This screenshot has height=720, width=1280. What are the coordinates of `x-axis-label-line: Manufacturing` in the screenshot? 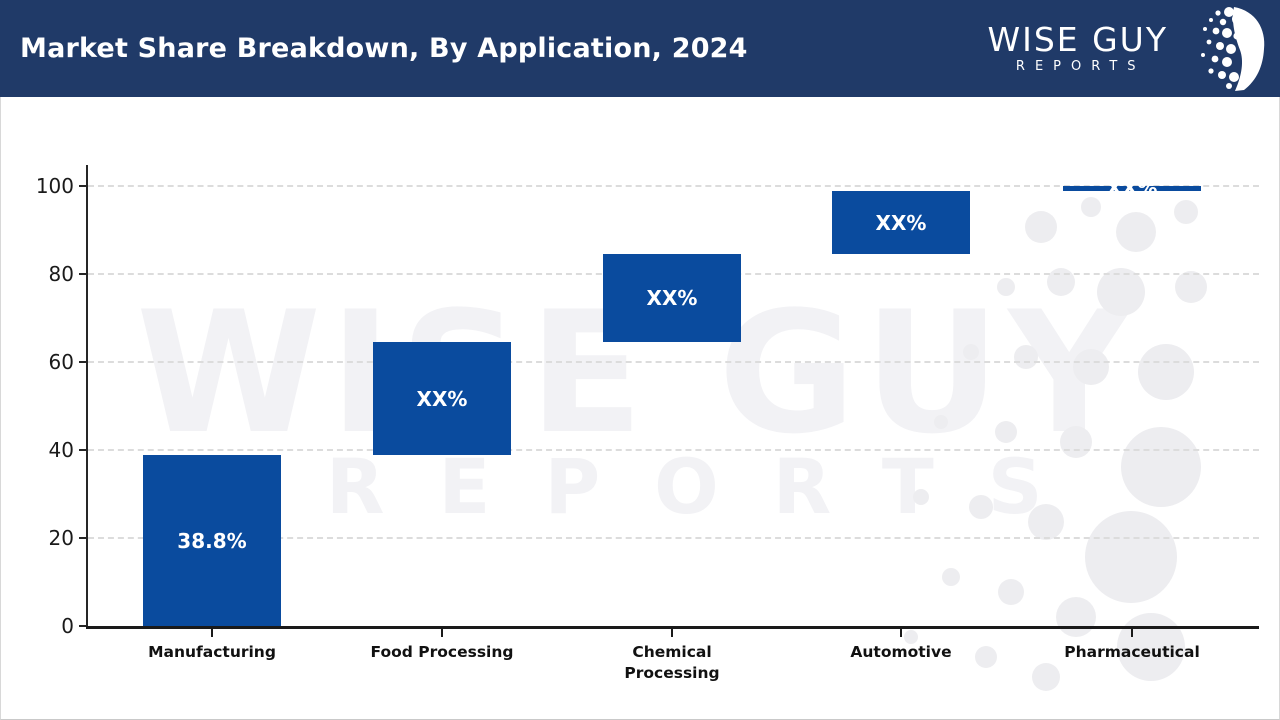 It's located at (212, 652).